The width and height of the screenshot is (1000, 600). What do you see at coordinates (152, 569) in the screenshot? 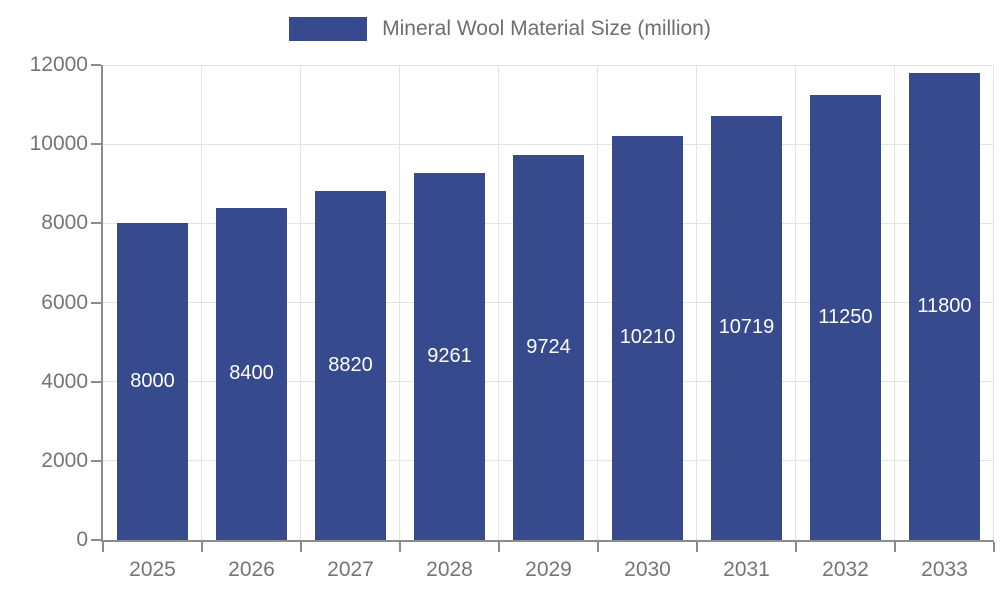
I see `x-axis-label: 2025` at bounding box center [152, 569].